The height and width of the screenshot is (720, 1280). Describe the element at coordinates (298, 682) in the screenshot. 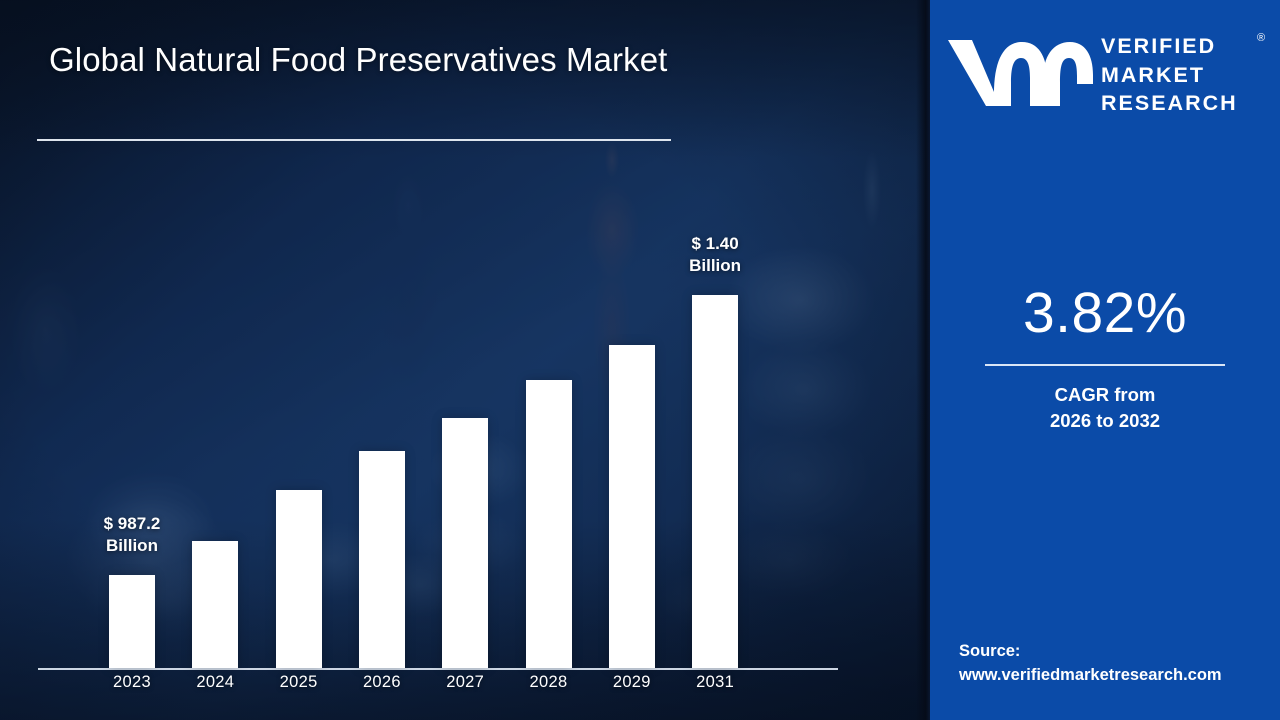

I see `x-label-2025: 2025` at that location.